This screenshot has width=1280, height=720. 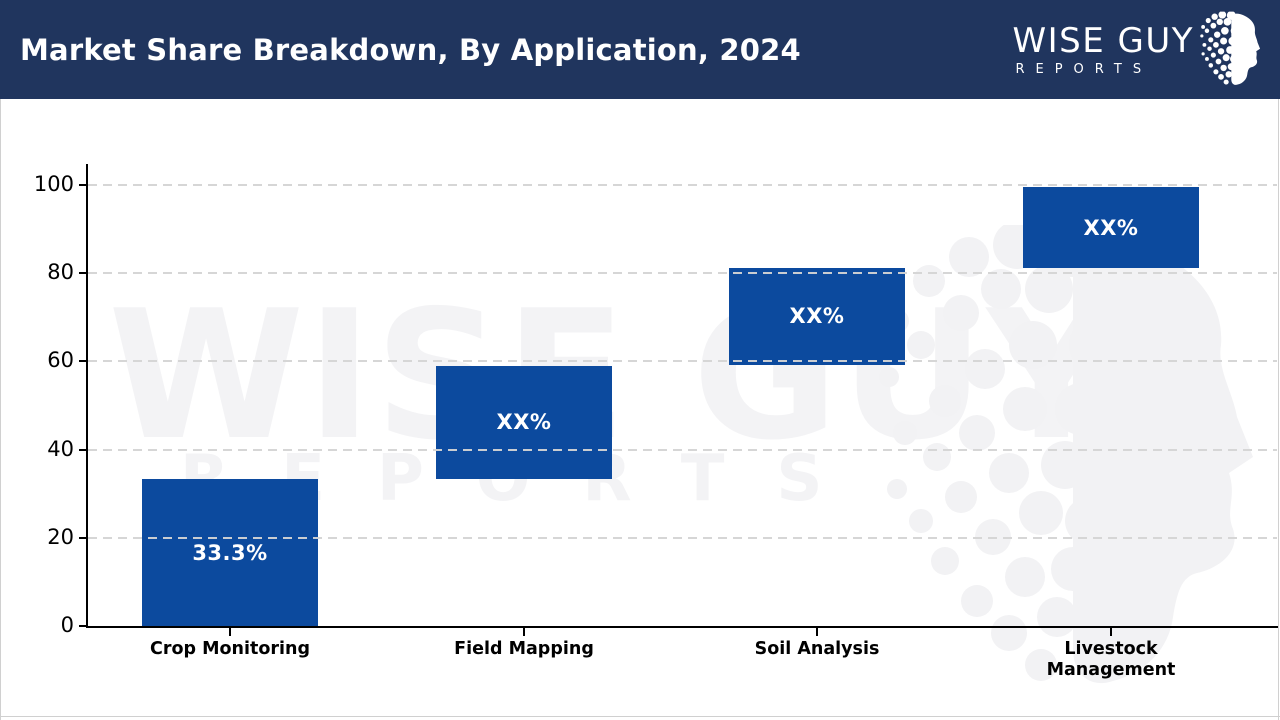 I want to click on brand-logo-text: WISE GUY REPORTS, so click(x=1103, y=50).